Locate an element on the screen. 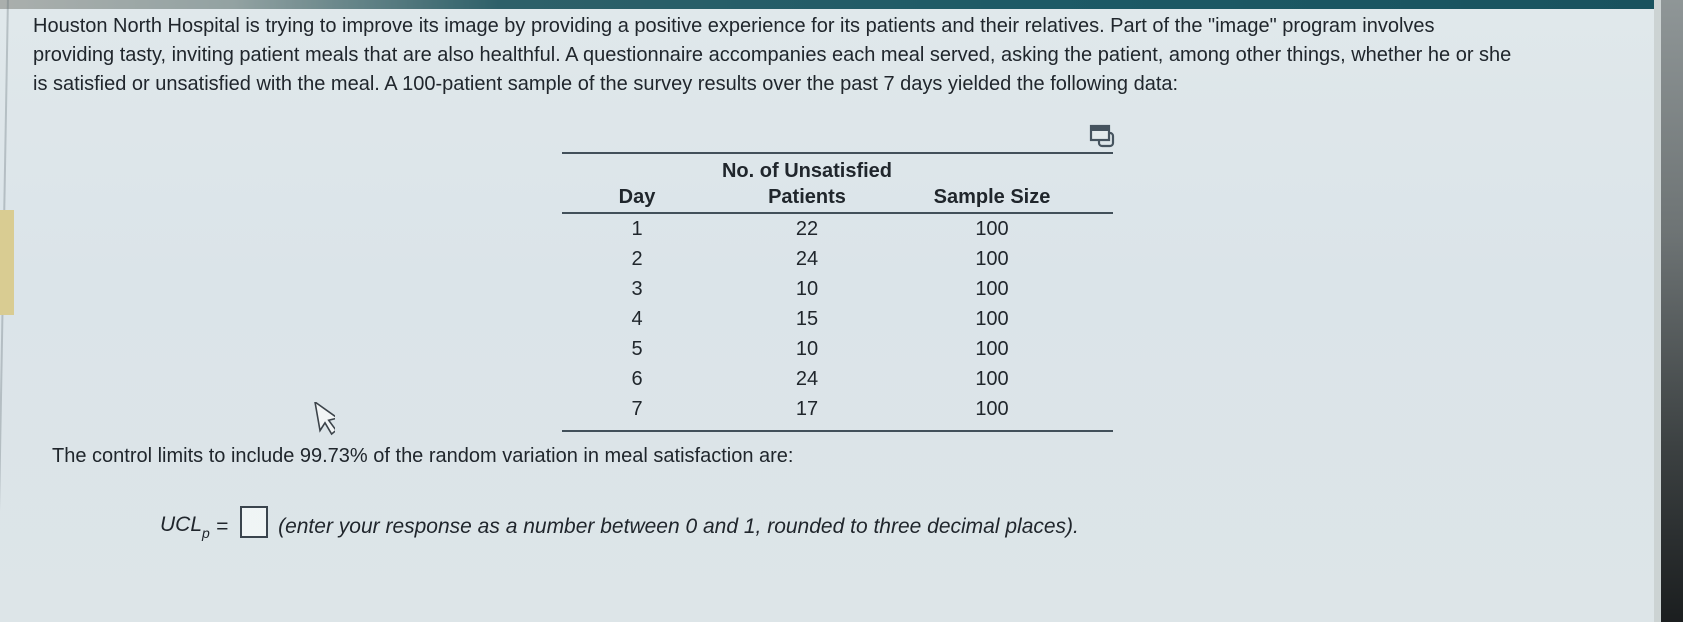 The image size is (1683, 622). cell-unsatisfied: 22 is located at coordinates (807, 228).